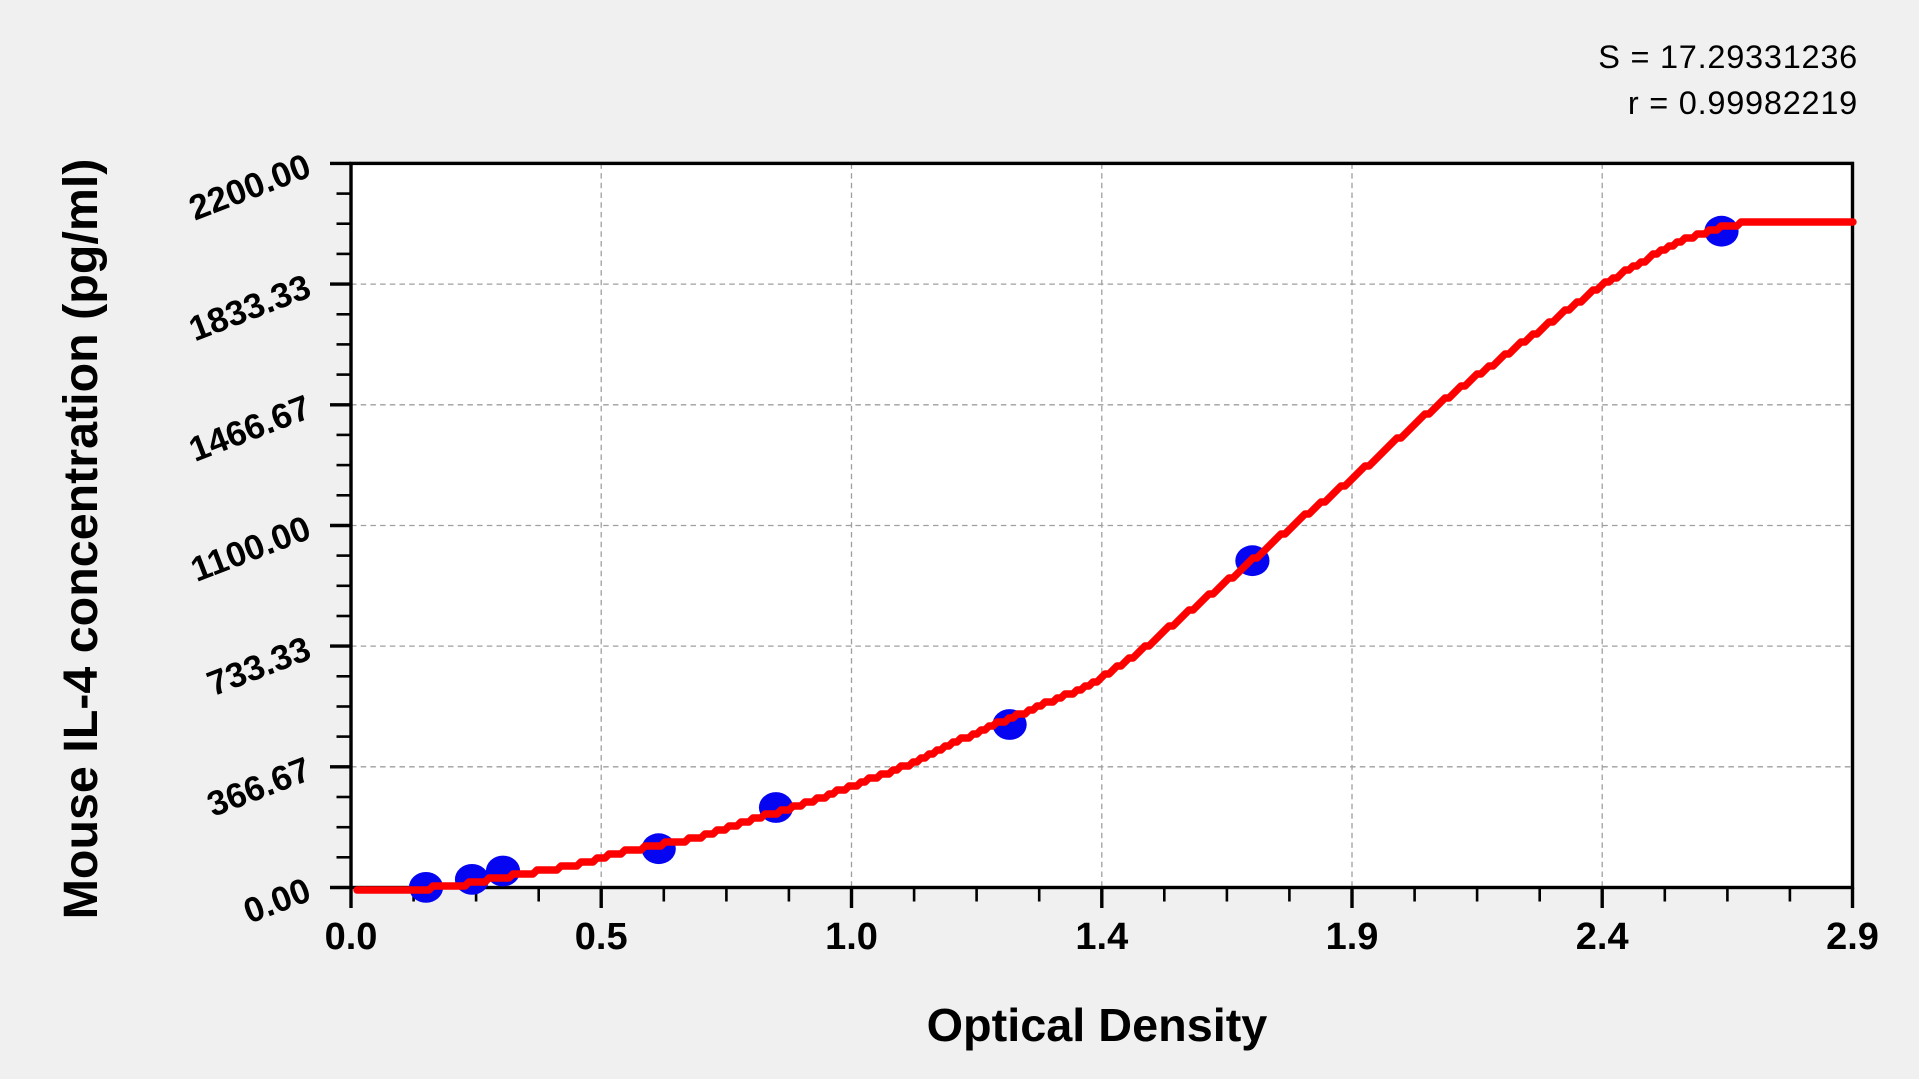  I want to click on svg-text: 0.5, so click(601, 937).